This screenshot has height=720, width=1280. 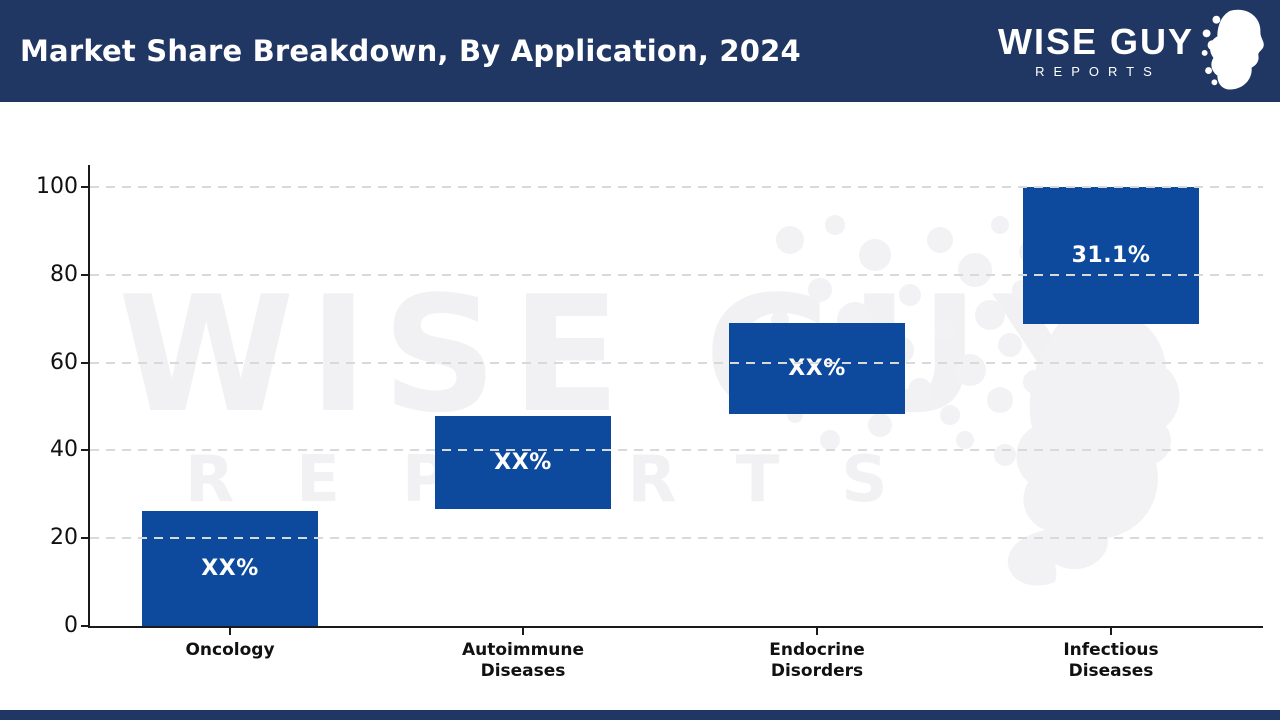 I want to click on y-axis-spine, so click(x=89, y=396).